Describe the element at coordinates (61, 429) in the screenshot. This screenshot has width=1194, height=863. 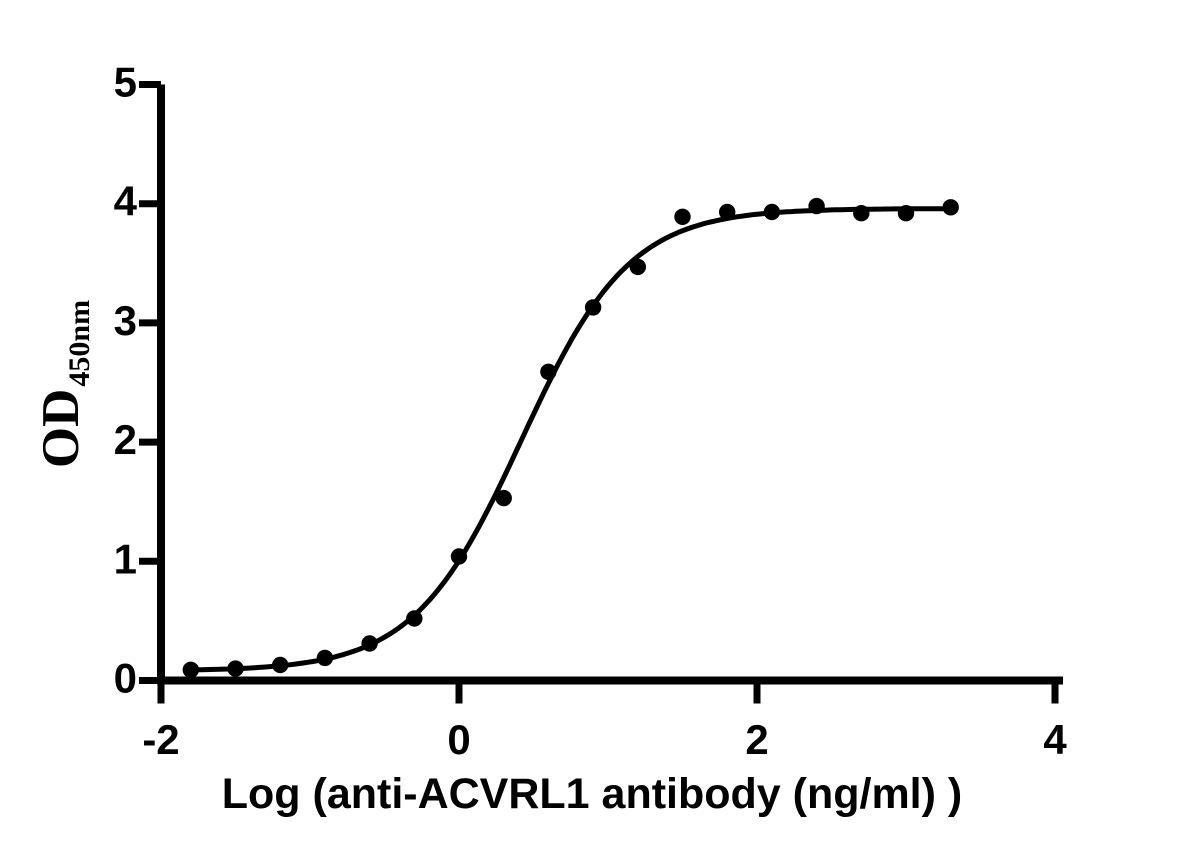
I see `y-axis-title-main: OD` at that location.